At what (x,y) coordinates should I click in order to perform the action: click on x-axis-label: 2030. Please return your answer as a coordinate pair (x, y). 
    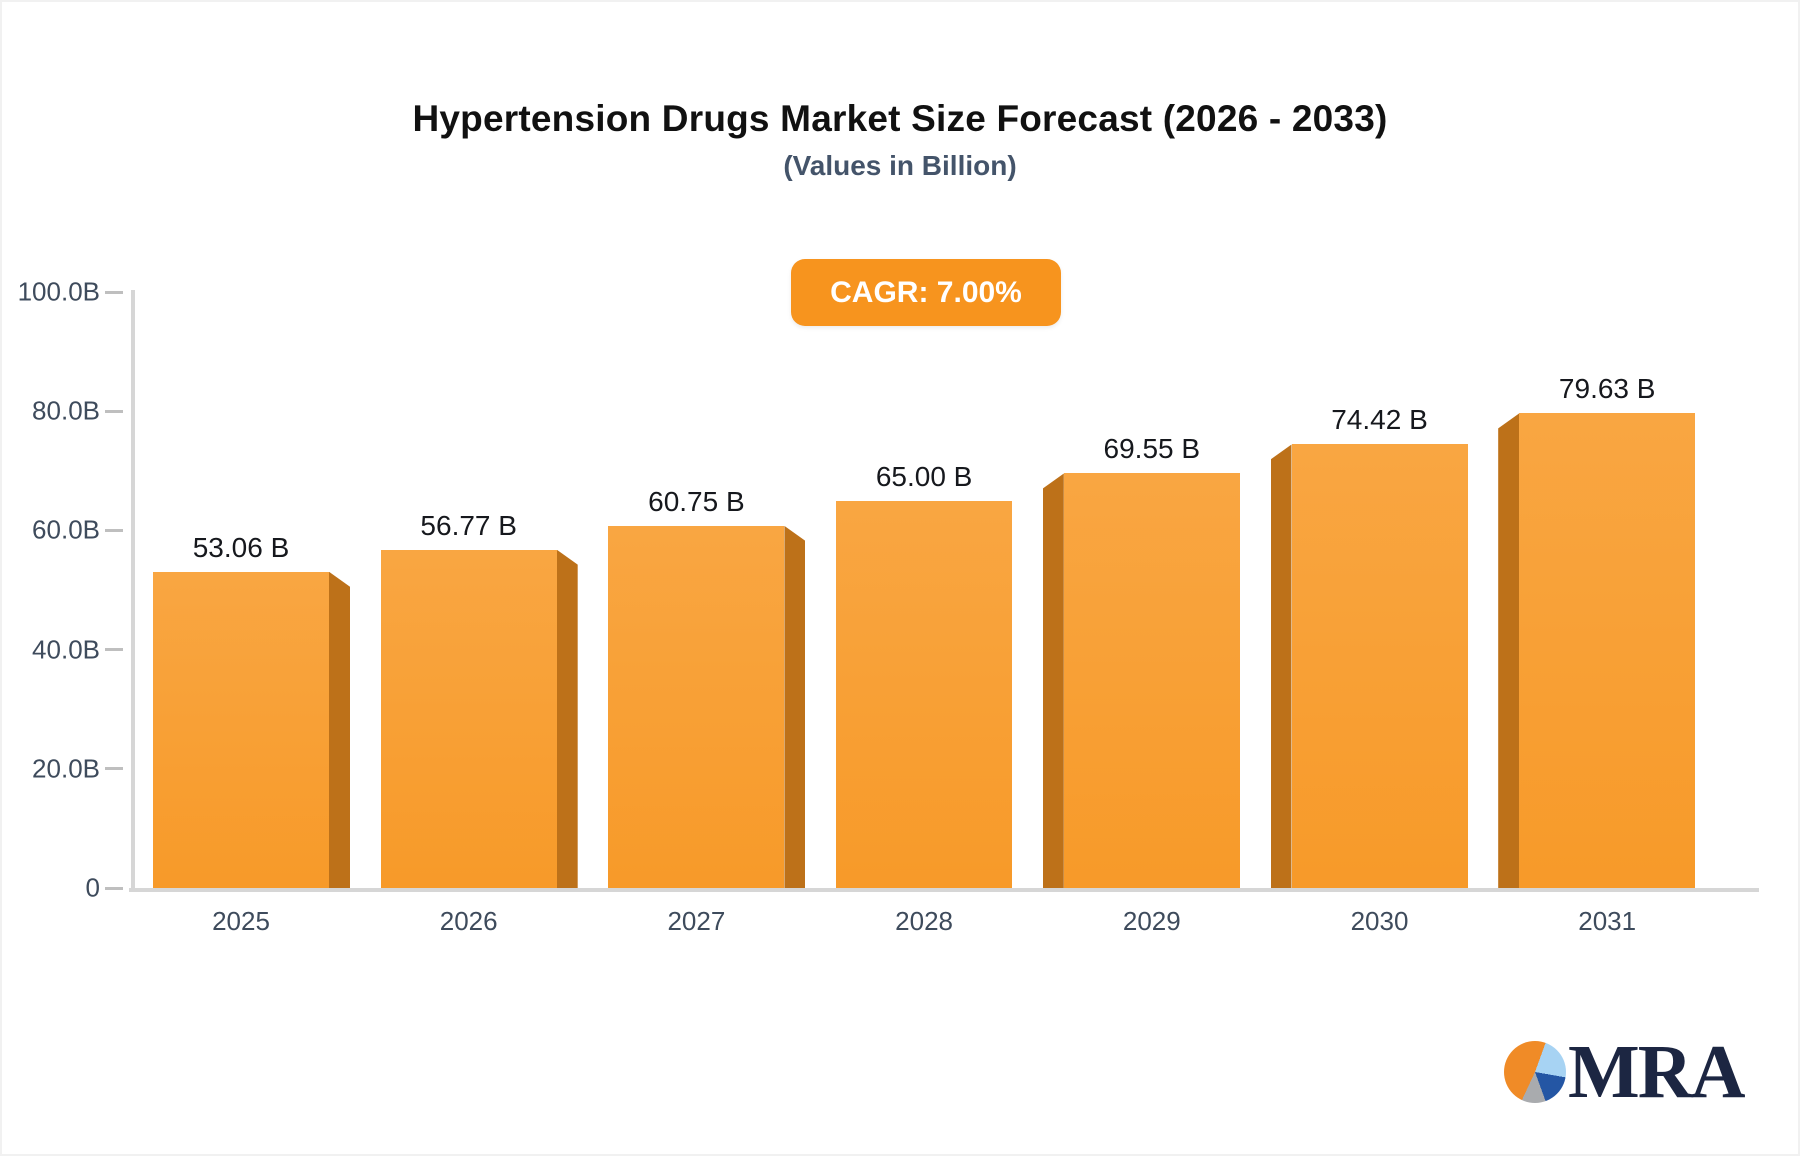
    Looking at the image, I should click on (1379, 921).